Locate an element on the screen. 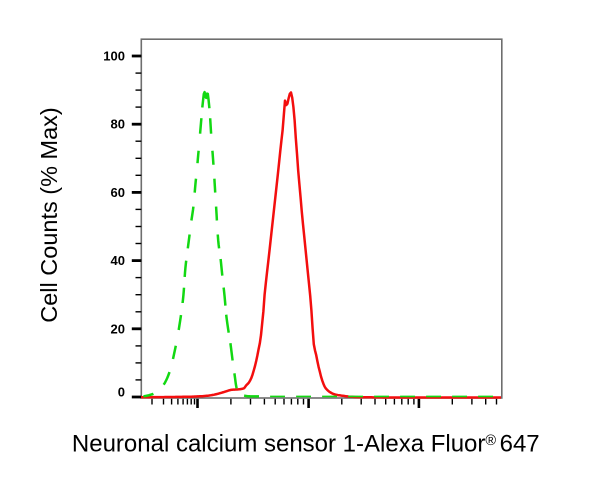 The height and width of the screenshot is (500, 603). svg-text: 60 is located at coordinates (118, 192).